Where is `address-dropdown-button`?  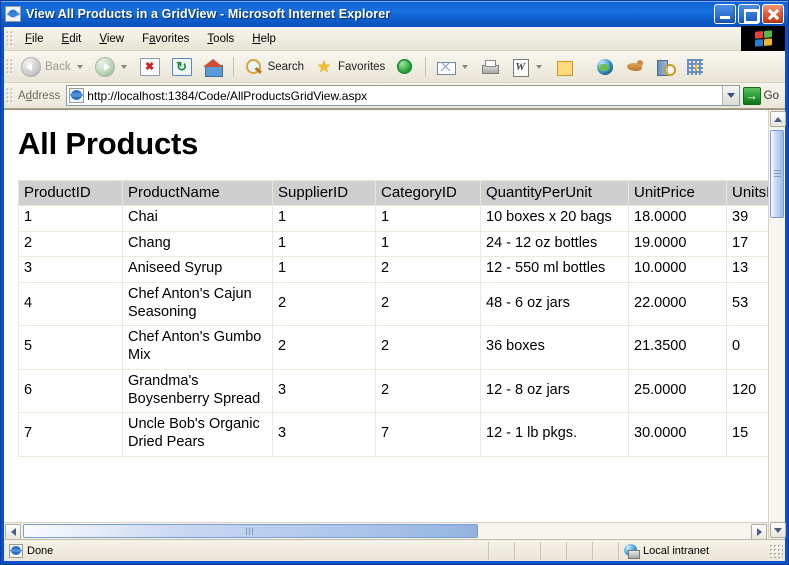
address-dropdown-button is located at coordinates (730, 95).